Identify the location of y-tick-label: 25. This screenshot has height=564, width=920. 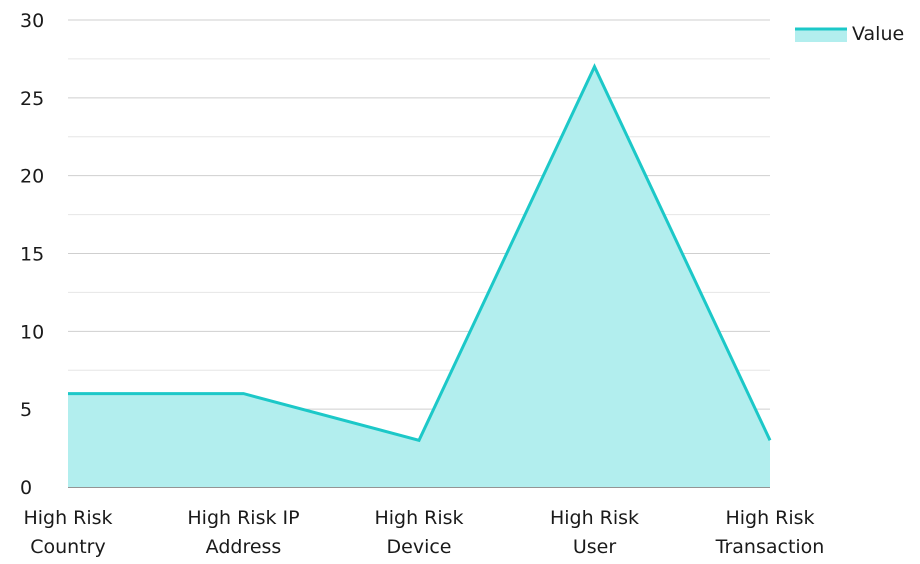
(32, 99).